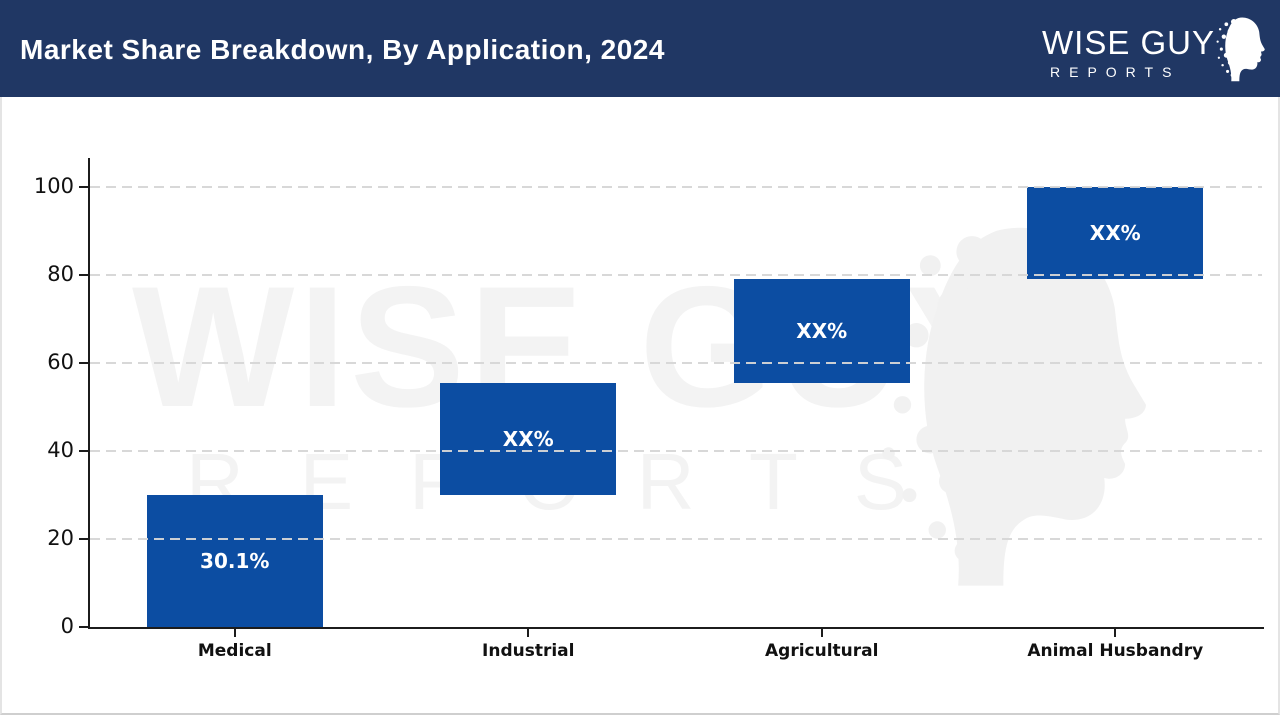 Image resolution: width=1280 pixels, height=720 pixels. I want to click on y-tick-label: 100, so click(53, 186).